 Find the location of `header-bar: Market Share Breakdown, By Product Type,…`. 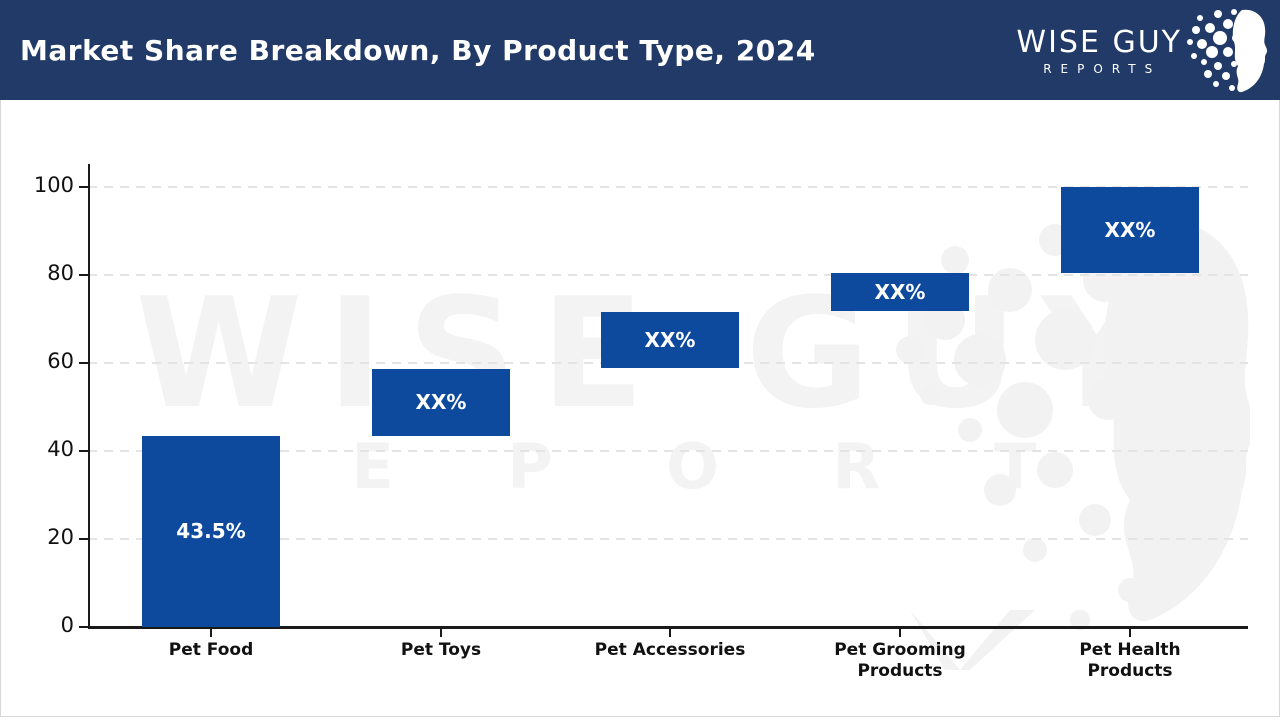

header-bar: Market Share Breakdown, By Product Type,… is located at coordinates (640, 50).